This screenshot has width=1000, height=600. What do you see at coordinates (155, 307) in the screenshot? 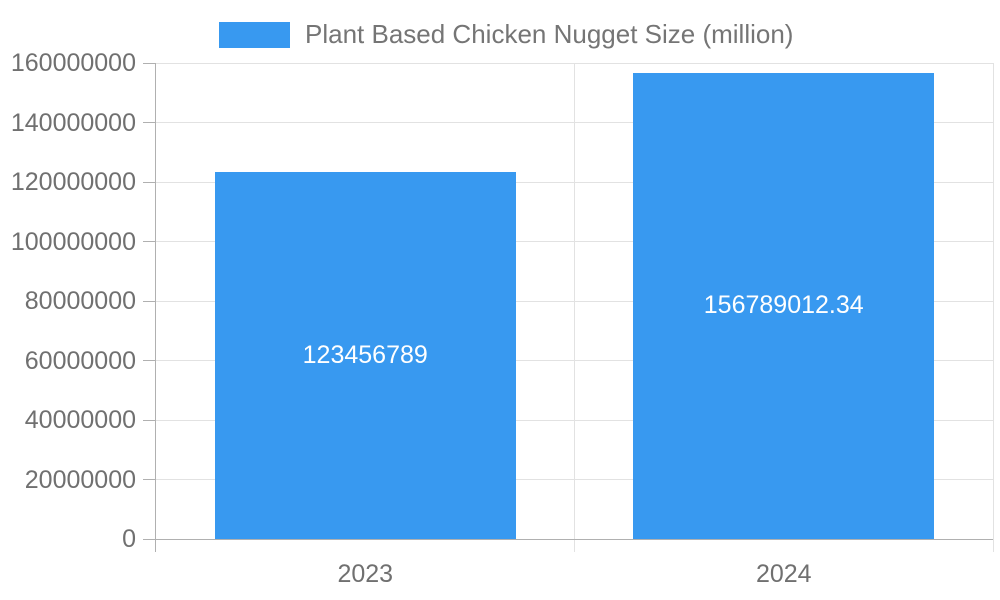
I see `y-axis-line` at bounding box center [155, 307].